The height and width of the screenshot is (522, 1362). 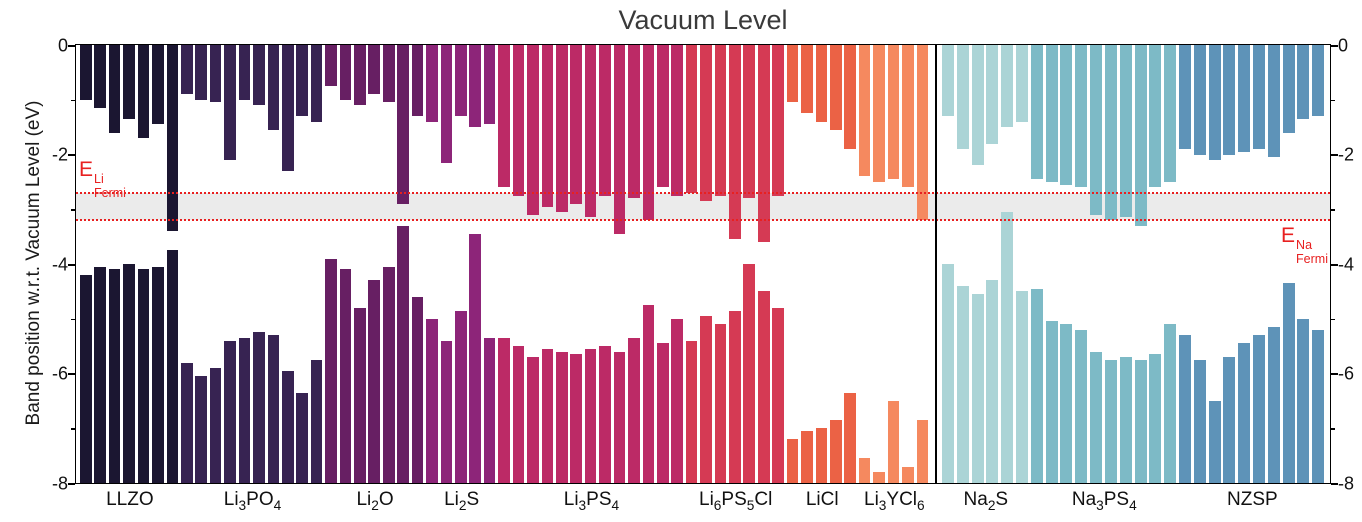 What do you see at coordinates (252, 501) in the screenshot?
I see `x-tick-label: Li3PO4` at bounding box center [252, 501].